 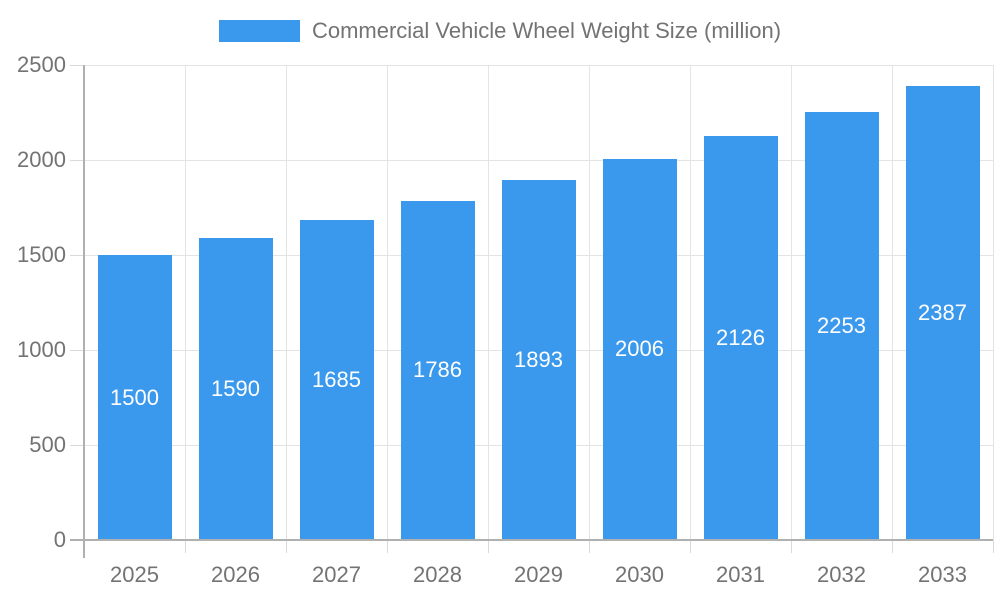 I want to click on bar-2030: 2006, so click(x=639, y=349).